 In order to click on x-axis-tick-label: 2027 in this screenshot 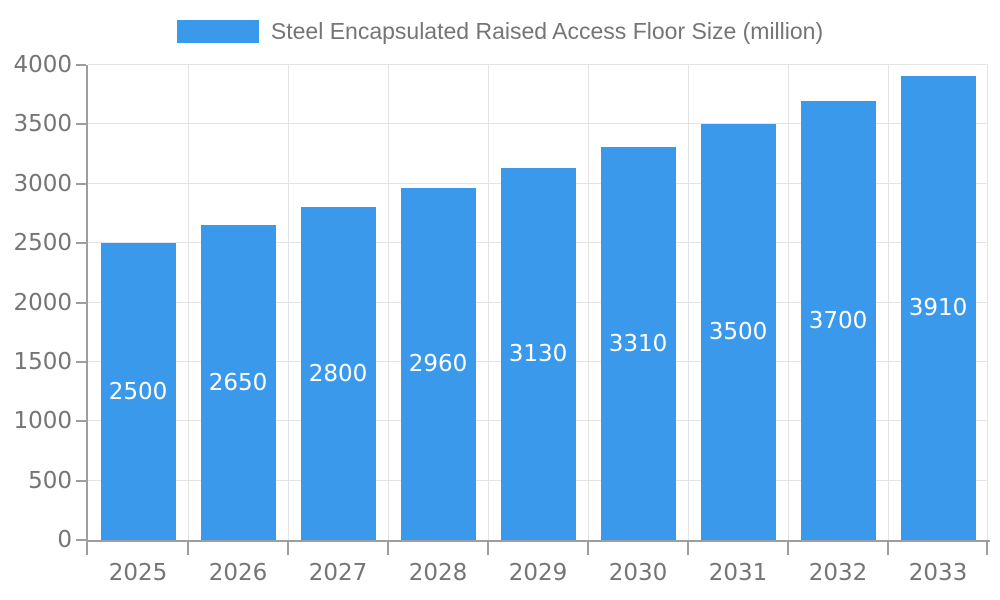, I will do `click(338, 573)`.